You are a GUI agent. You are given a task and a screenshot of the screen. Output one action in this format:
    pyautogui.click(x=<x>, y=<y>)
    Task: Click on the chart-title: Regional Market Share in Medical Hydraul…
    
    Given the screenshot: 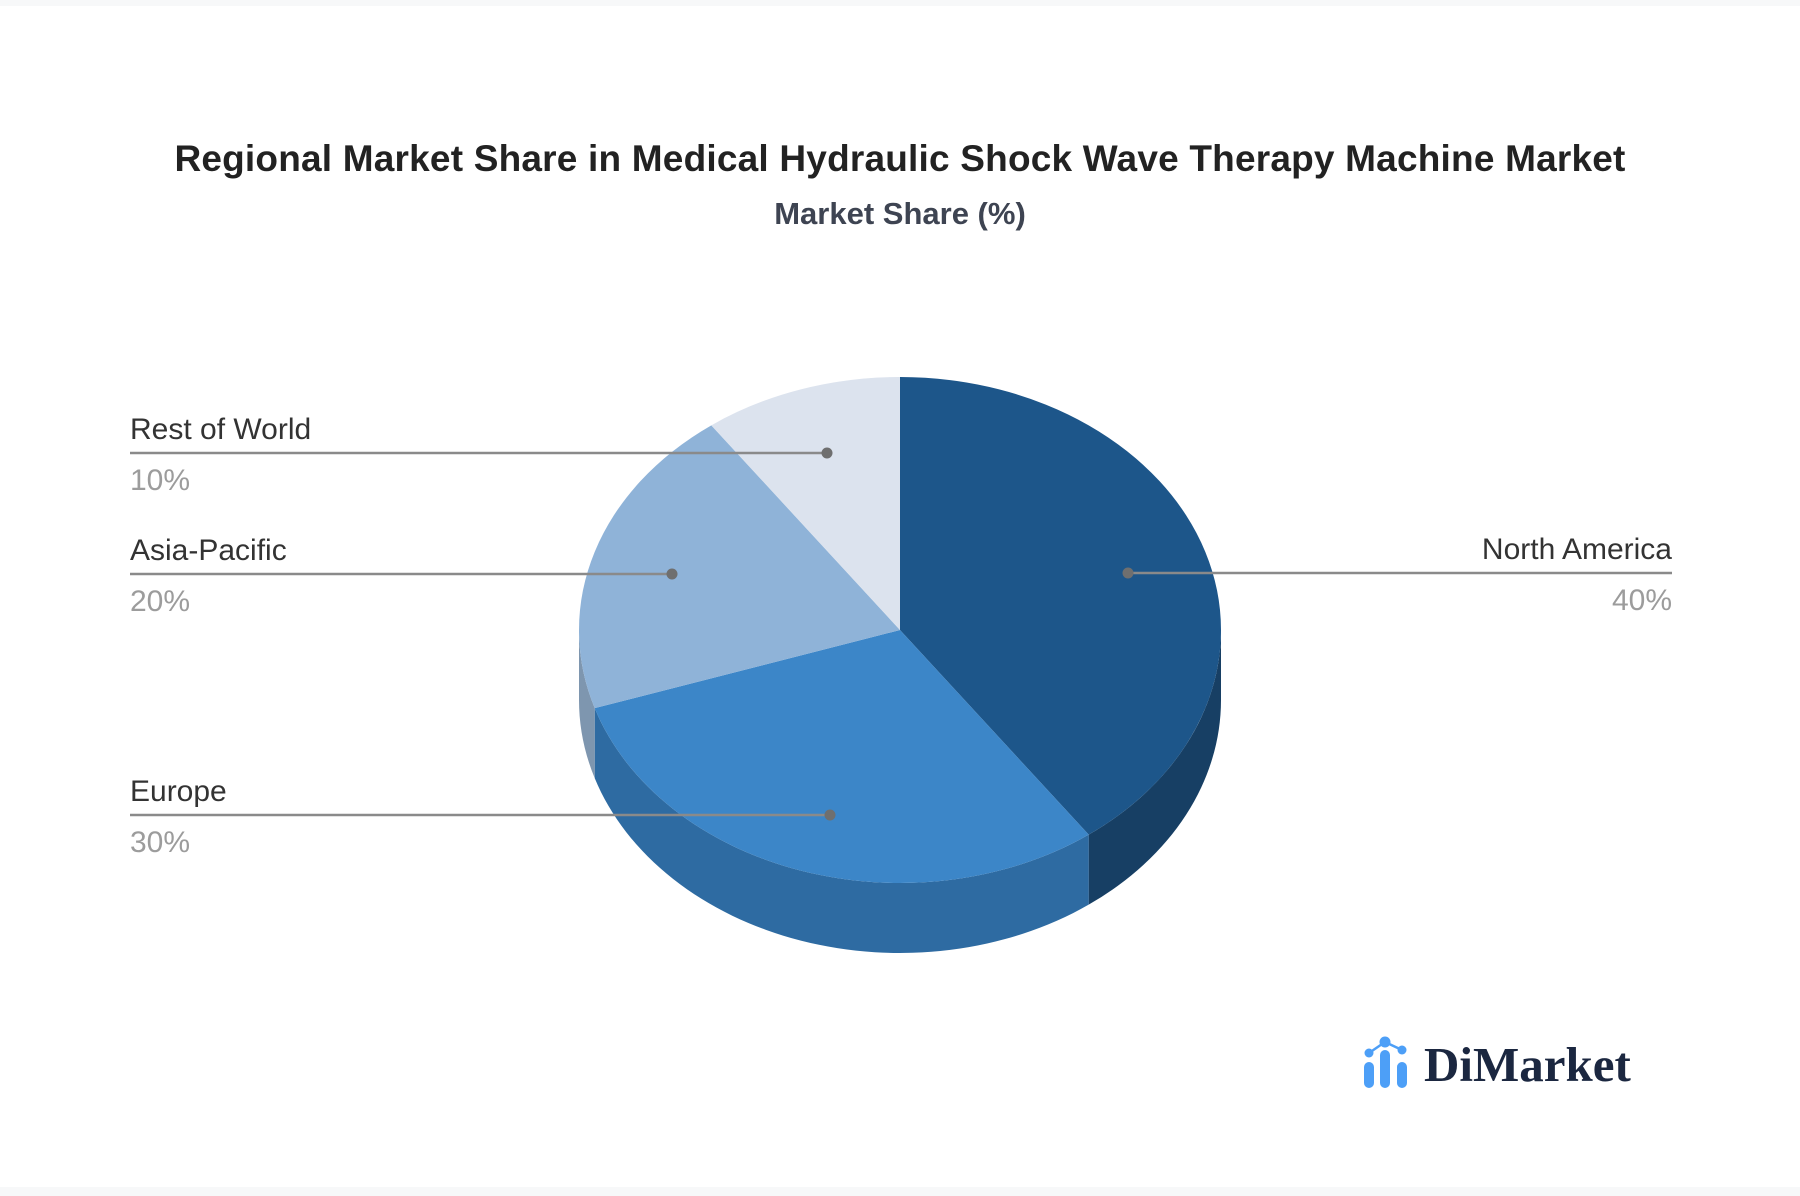 What is the action you would take?
    pyautogui.click(x=900, y=158)
    